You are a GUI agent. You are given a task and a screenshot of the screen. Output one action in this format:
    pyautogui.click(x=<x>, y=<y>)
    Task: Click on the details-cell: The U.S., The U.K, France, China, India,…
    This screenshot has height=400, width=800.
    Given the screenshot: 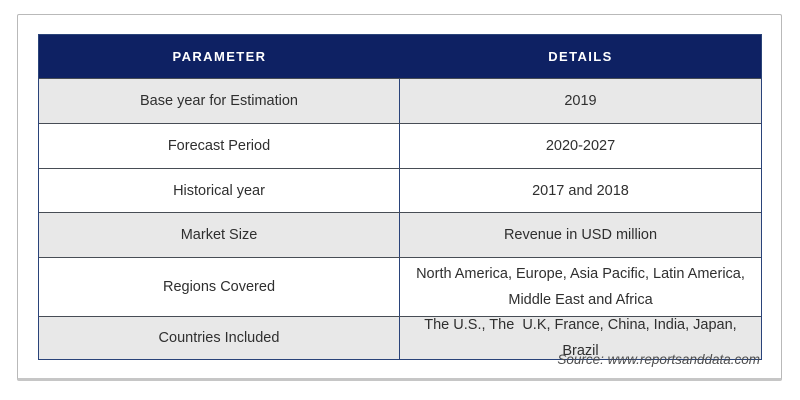 What is the action you would take?
    pyautogui.click(x=582, y=338)
    